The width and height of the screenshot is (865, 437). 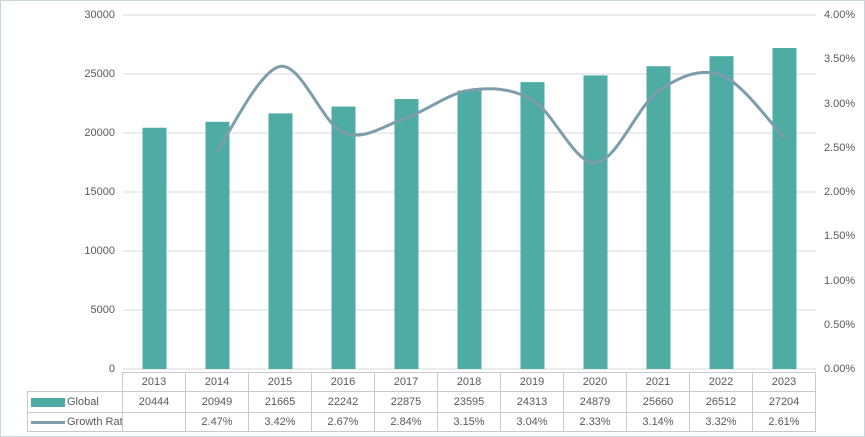 I want to click on value-cell: 23595, so click(x=469, y=402).